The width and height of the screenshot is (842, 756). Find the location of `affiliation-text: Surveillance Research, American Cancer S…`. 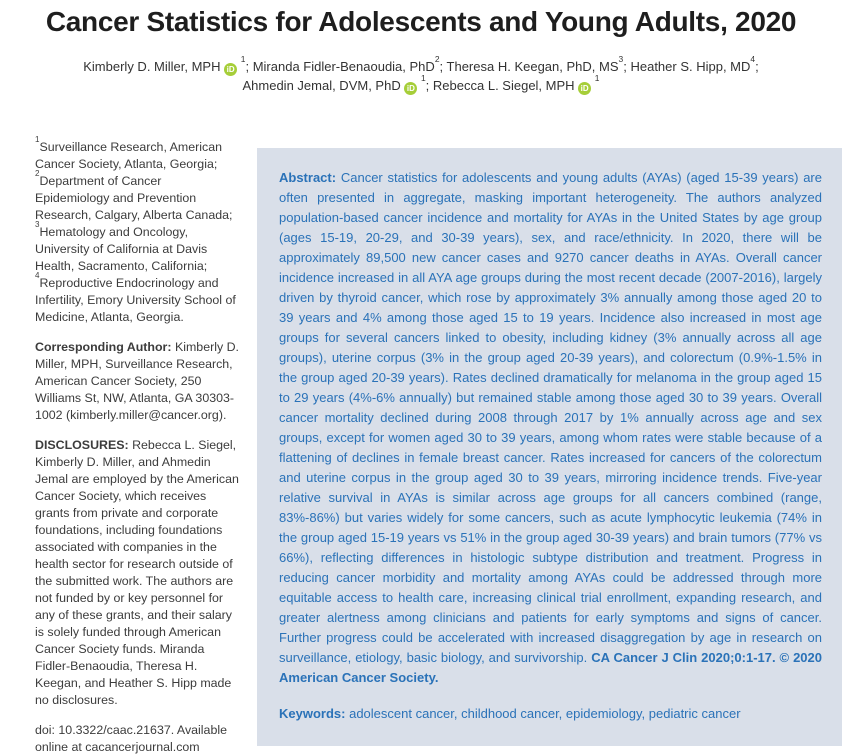

affiliation-text: Surveillance Research, American Cancer S… is located at coordinates (128, 155).